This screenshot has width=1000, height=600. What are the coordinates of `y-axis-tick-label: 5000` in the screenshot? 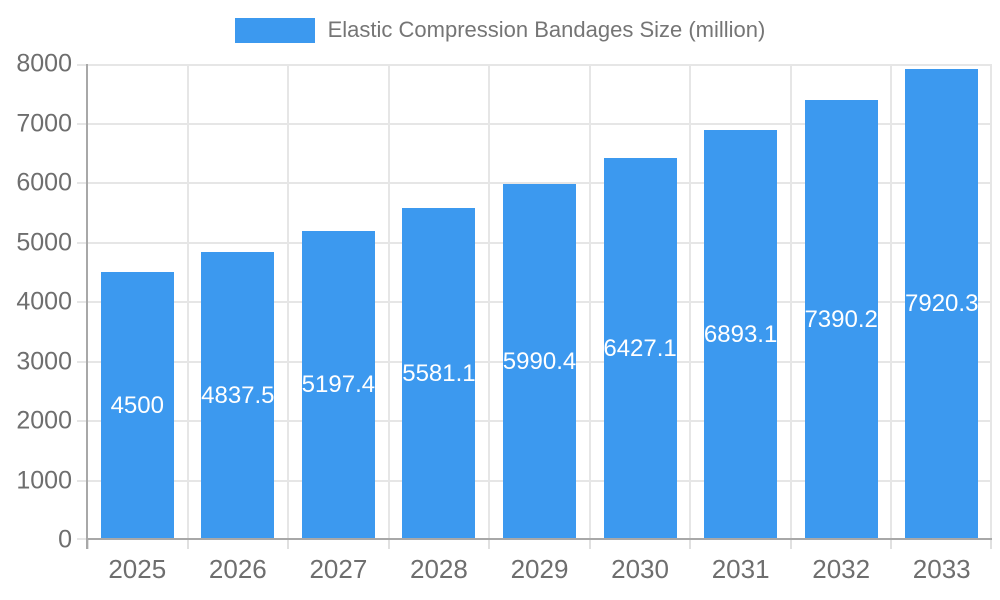 It's located at (44, 242).